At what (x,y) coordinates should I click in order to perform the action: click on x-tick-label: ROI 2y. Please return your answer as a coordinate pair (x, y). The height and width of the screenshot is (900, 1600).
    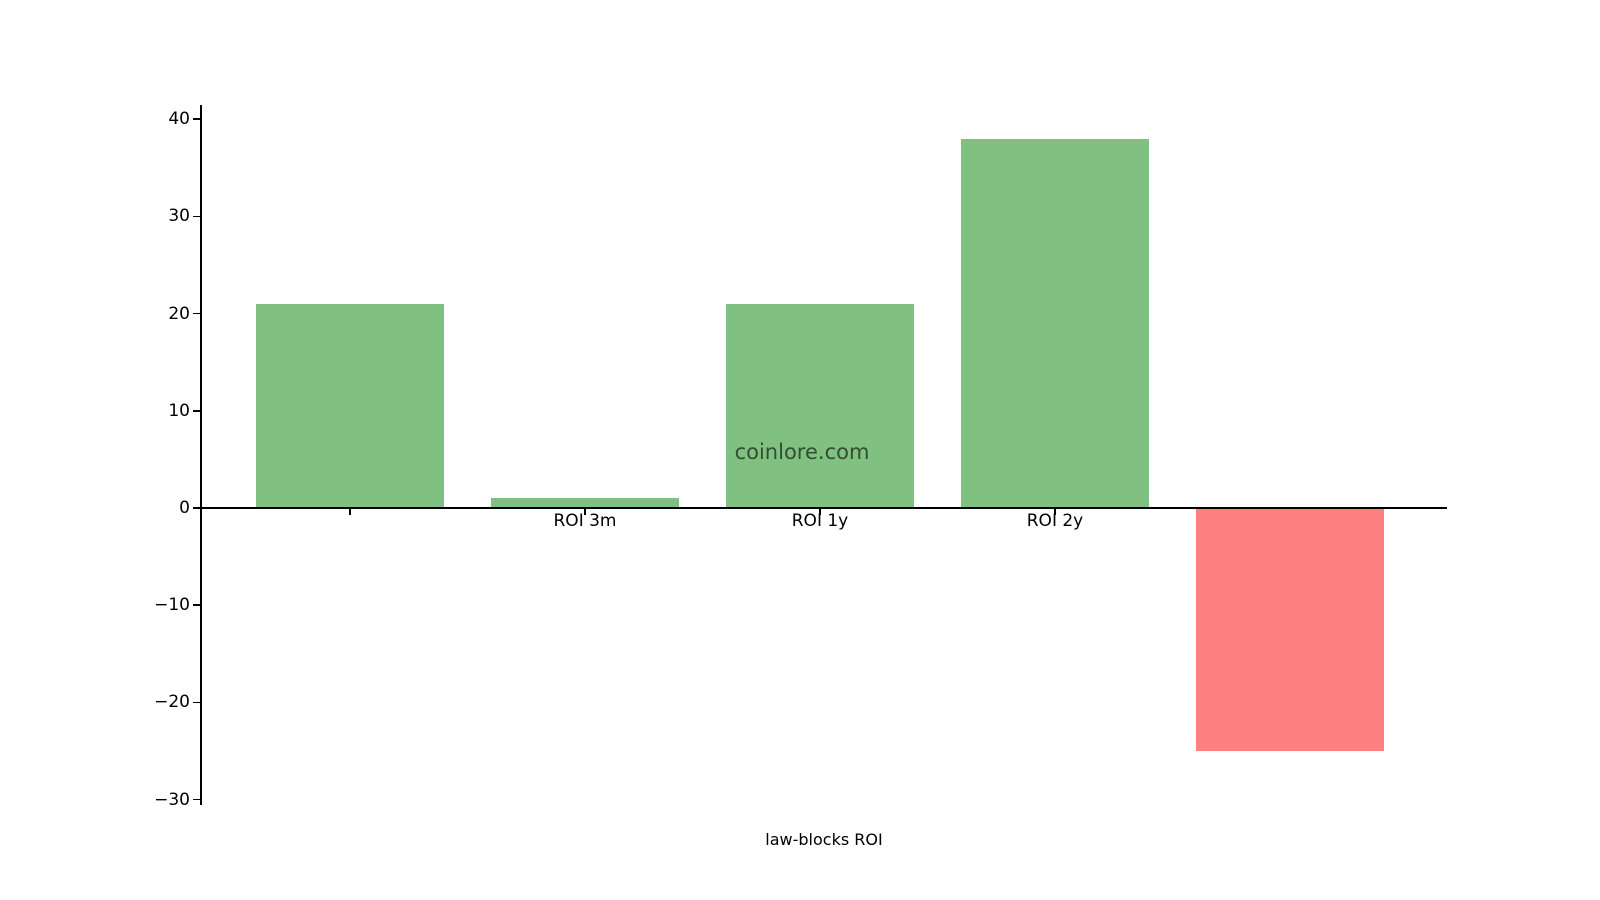
    Looking at the image, I should click on (1055, 521).